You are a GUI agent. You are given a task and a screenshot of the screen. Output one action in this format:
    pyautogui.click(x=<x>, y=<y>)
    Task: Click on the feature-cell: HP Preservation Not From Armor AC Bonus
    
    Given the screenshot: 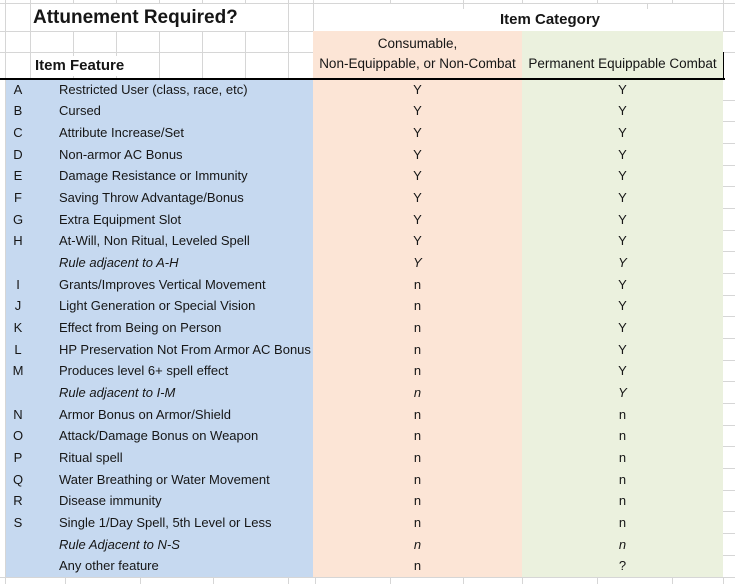 What is the action you would take?
    pyautogui.click(x=185, y=349)
    